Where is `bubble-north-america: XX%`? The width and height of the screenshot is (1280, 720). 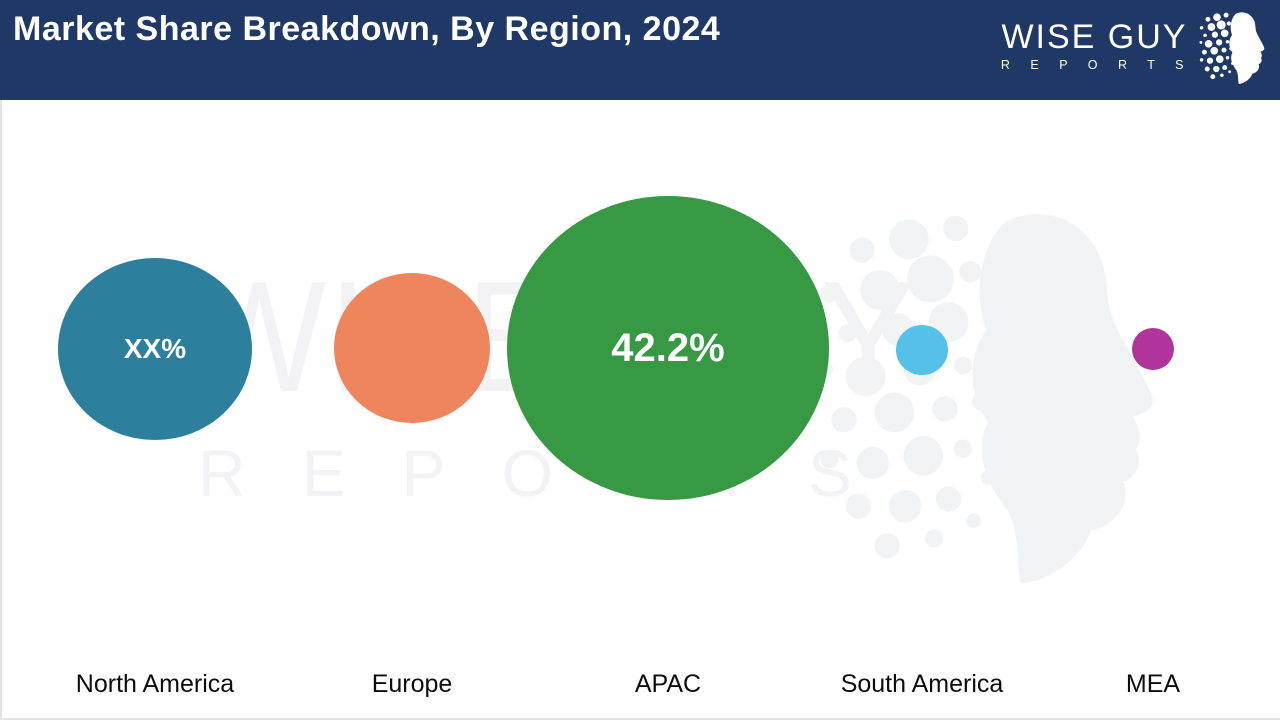 bubble-north-america: XX% is located at coordinates (155, 349).